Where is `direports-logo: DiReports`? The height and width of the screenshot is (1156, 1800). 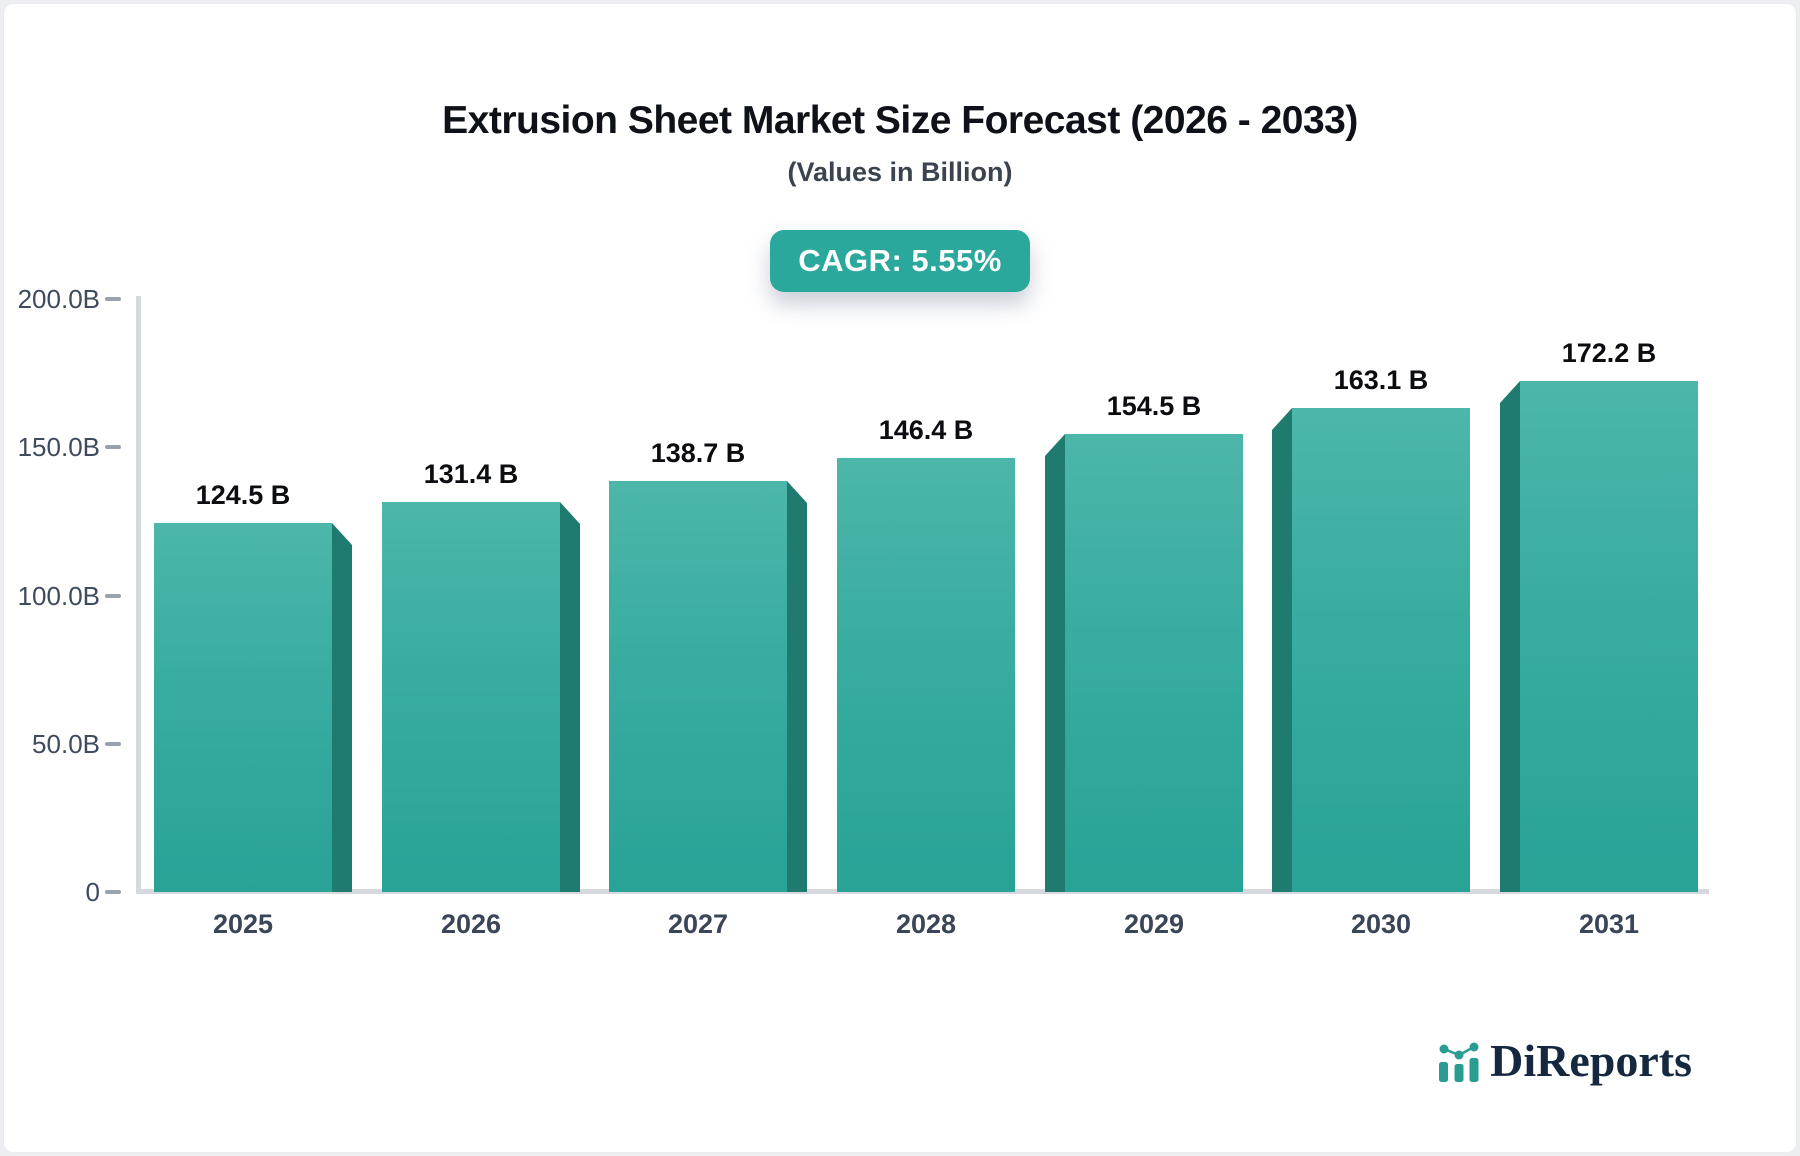 direports-logo: DiReports is located at coordinates (1564, 1061).